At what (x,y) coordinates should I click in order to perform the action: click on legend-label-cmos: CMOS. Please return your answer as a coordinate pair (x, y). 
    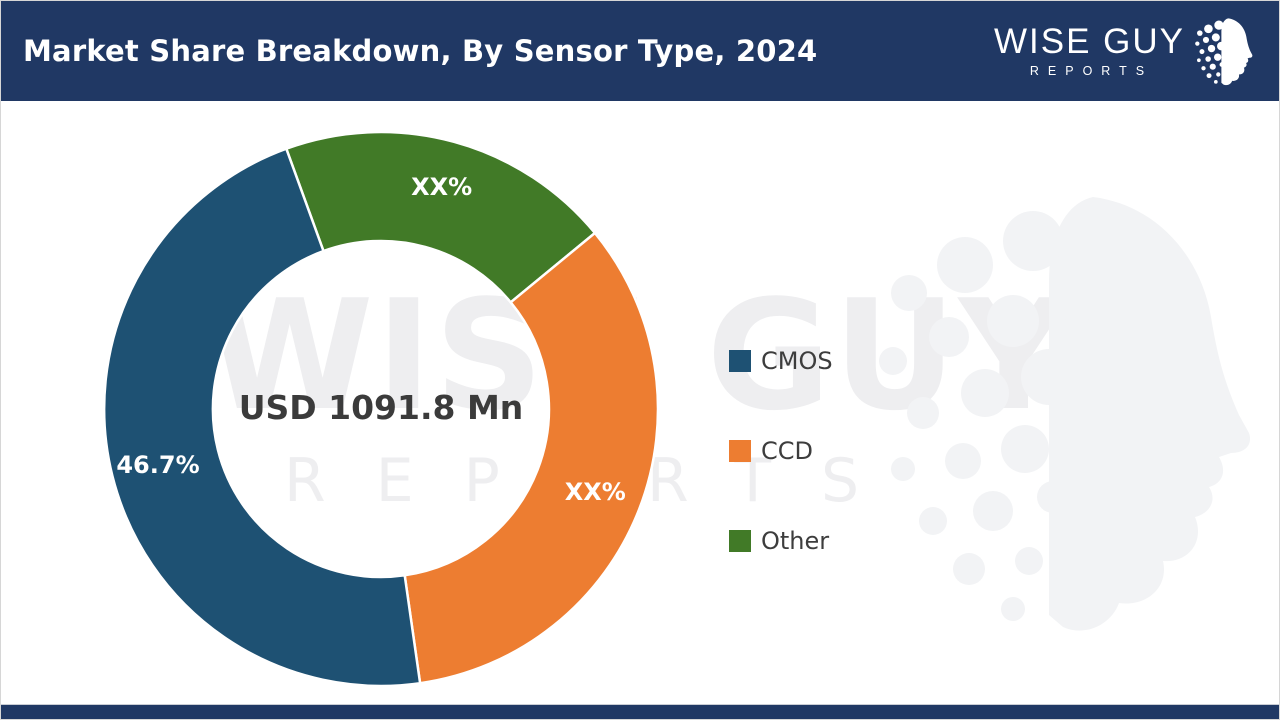
    Looking at the image, I should click on (797, 361).